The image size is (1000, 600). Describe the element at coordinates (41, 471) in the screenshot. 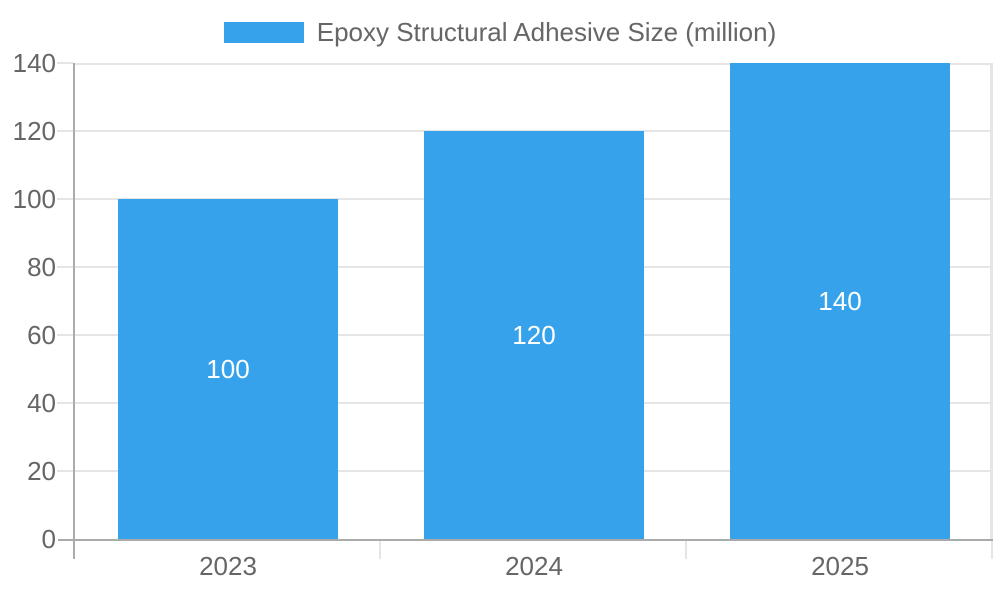

I see `y-axis-label-20: 20` at that location.